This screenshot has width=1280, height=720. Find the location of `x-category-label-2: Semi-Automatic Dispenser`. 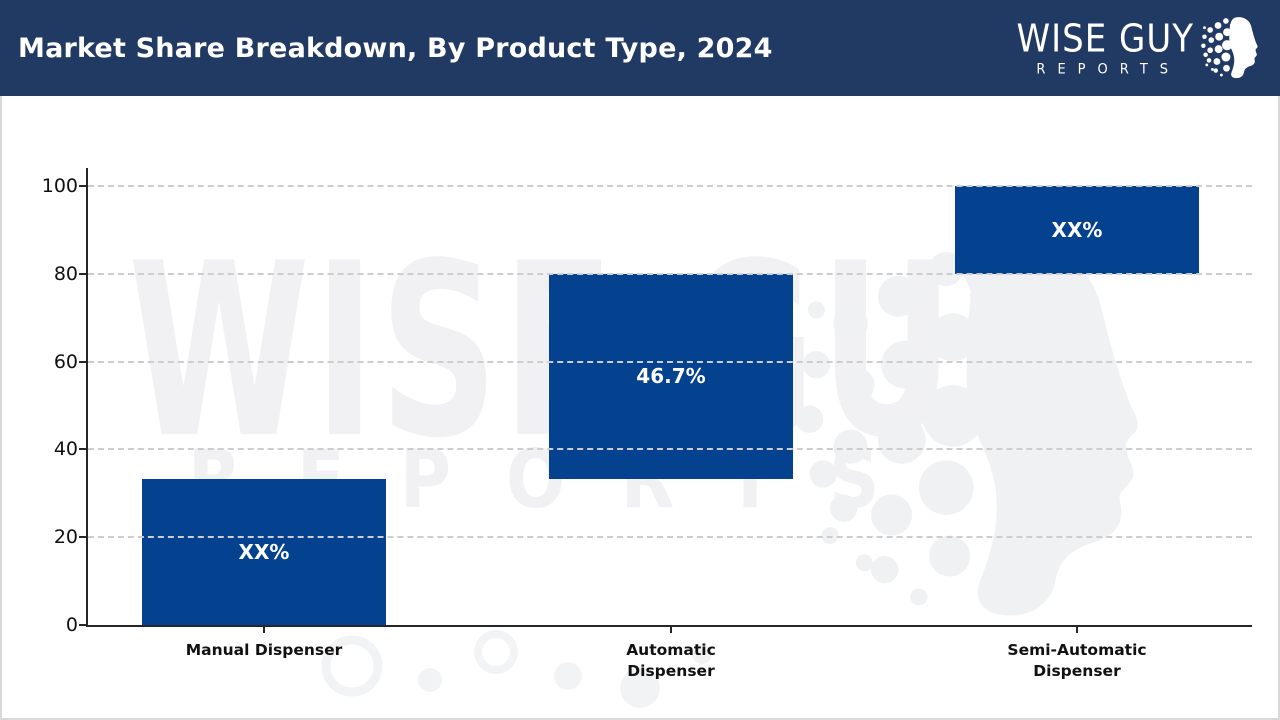

x-category-label-2: Semi-Automatic Dispenser is located at coordinates (1077, 660).